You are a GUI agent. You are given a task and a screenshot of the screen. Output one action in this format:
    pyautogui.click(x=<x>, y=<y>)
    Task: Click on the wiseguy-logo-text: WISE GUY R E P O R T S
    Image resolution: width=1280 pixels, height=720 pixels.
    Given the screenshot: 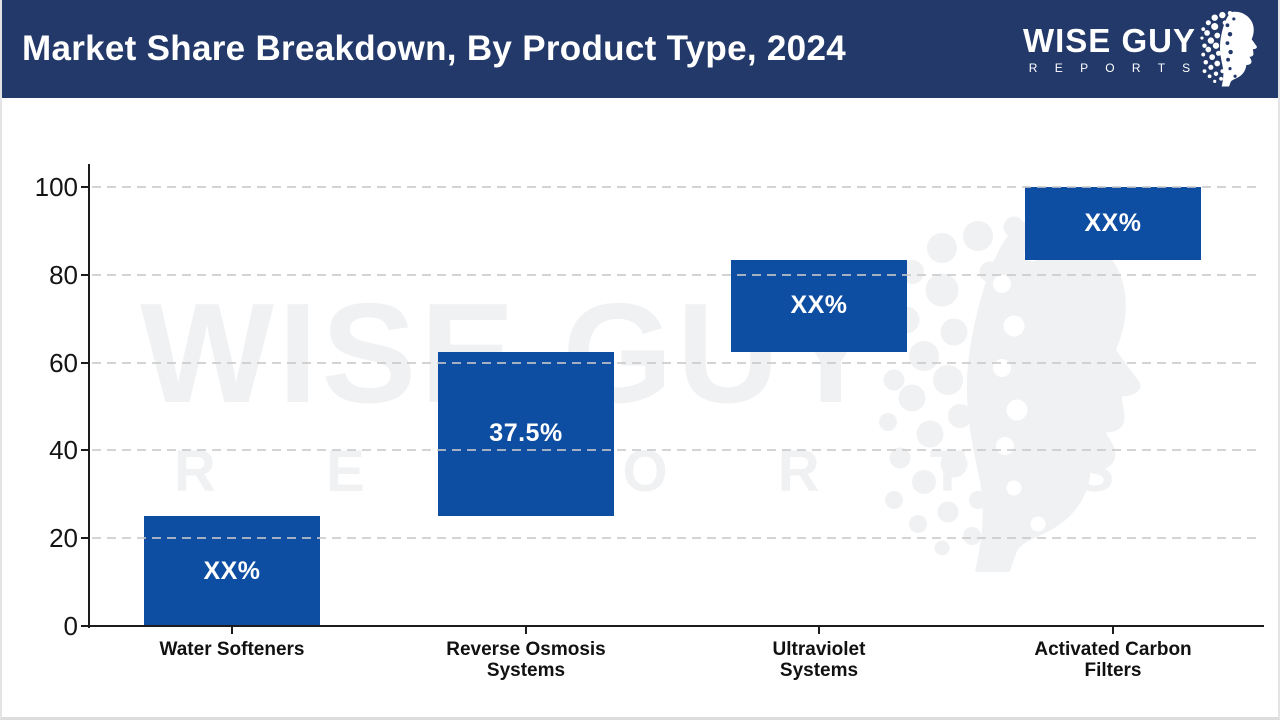 What is the action you would take?
    pyautogui.click(x=1109, y=49)
    